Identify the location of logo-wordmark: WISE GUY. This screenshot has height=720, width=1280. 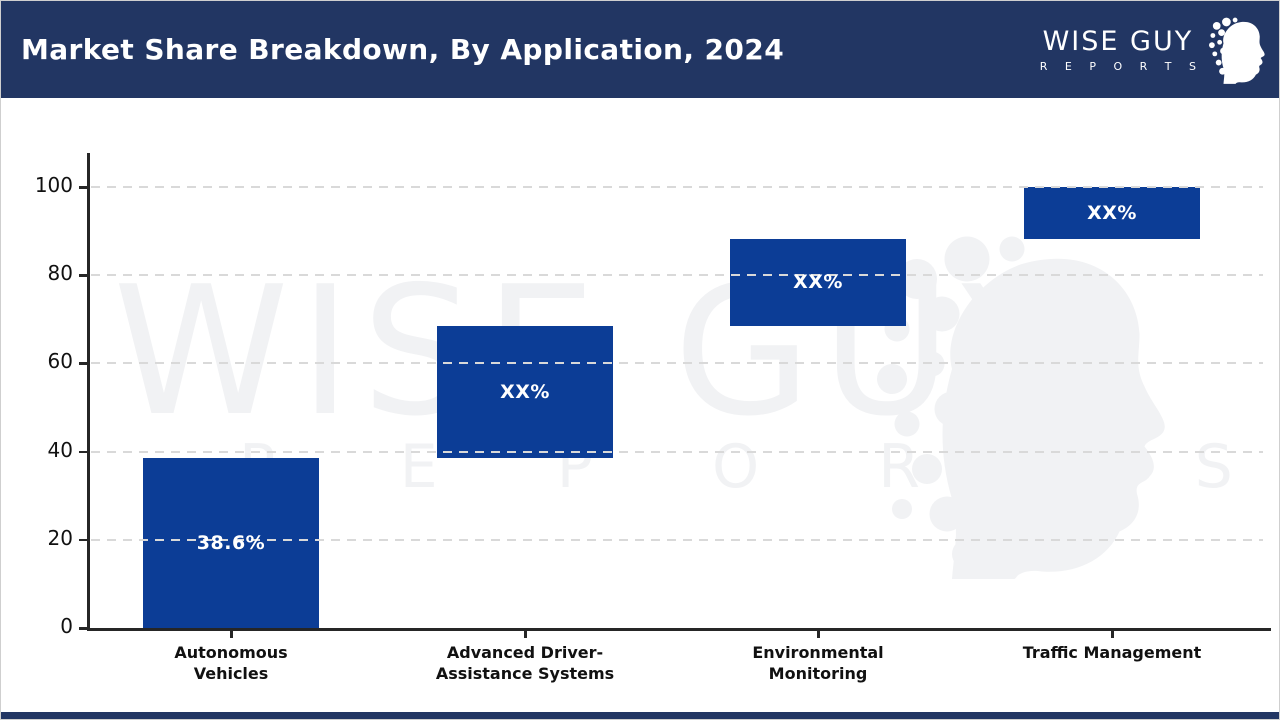
(1118, 41).